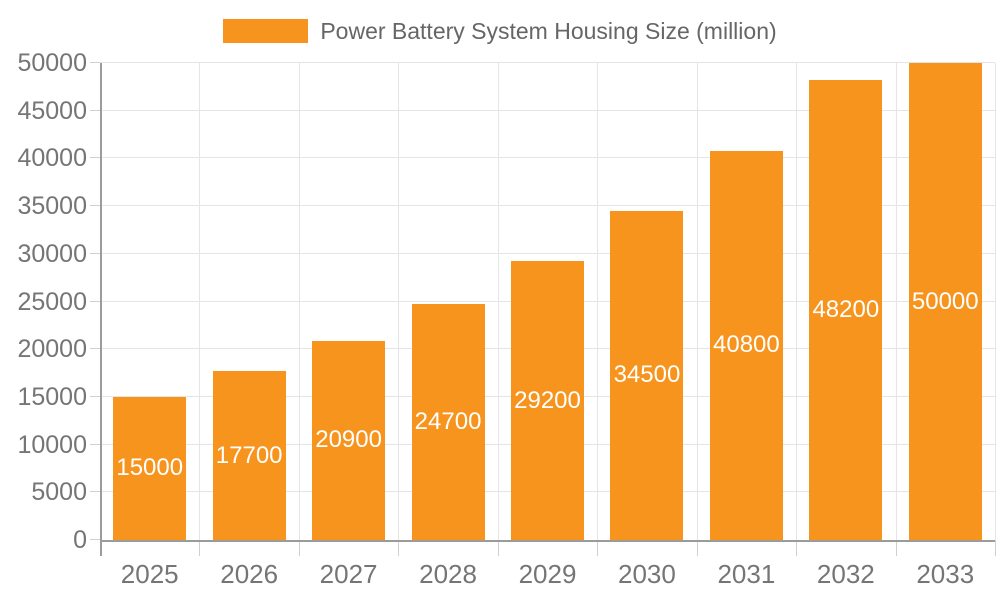 This screenshot has width=1000, height=600. What do you see at coordinates (52, 110) in the screenshot?
I see `y-axis-label: 45000` at bounding box center [52, 110].